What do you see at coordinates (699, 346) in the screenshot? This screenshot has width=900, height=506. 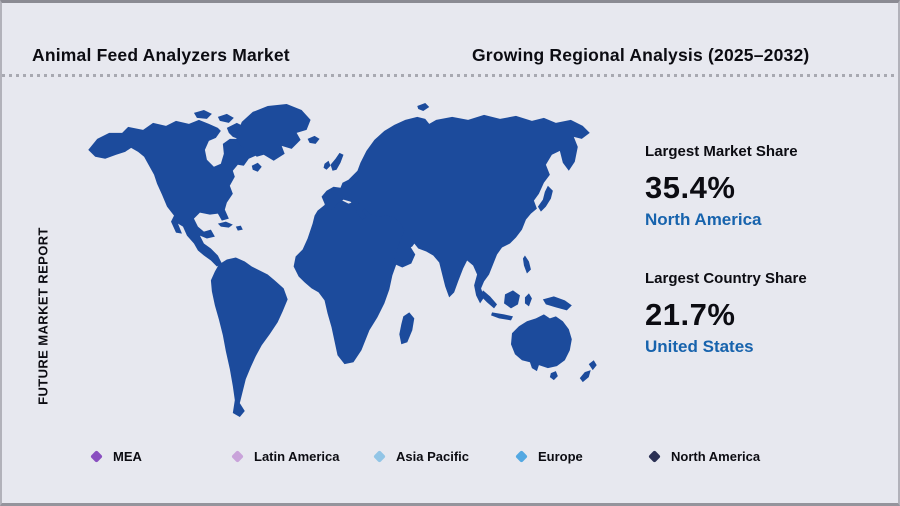 I see `stat-region: United States` at bounding box center [699, 346].